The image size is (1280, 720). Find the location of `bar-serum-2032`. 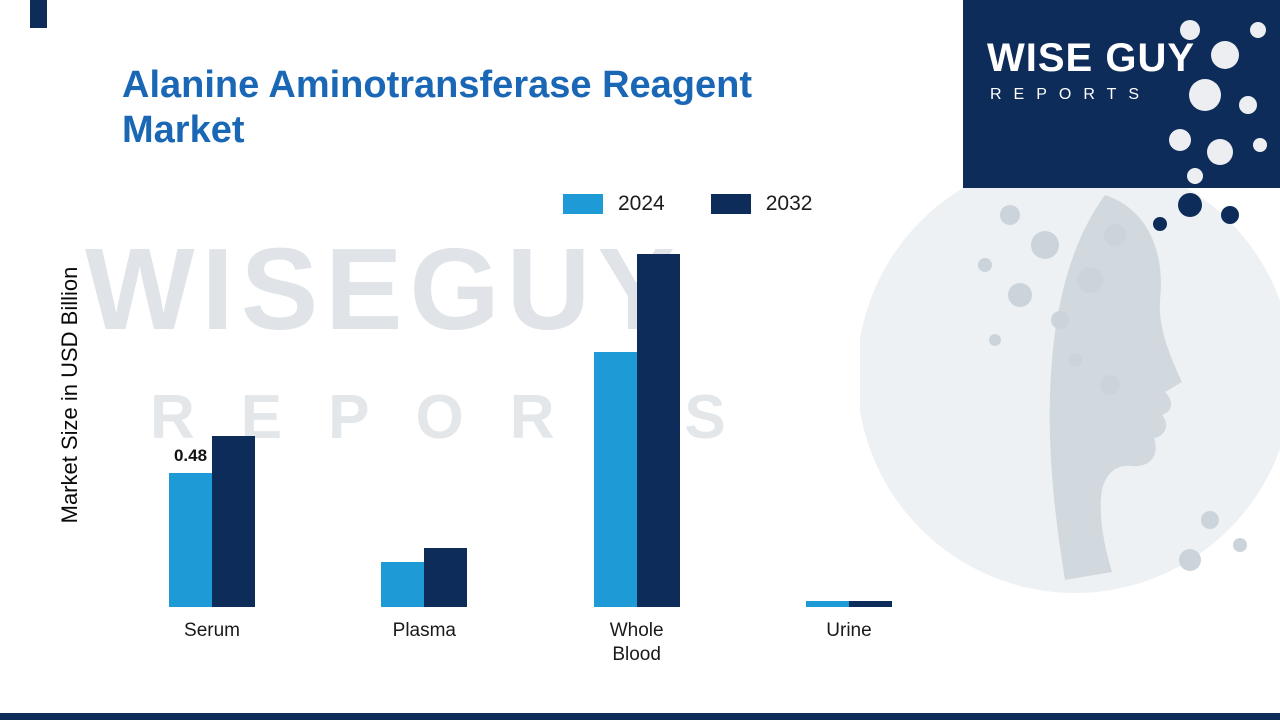

bar-serum-2032 is located at coordinates (233, 521).